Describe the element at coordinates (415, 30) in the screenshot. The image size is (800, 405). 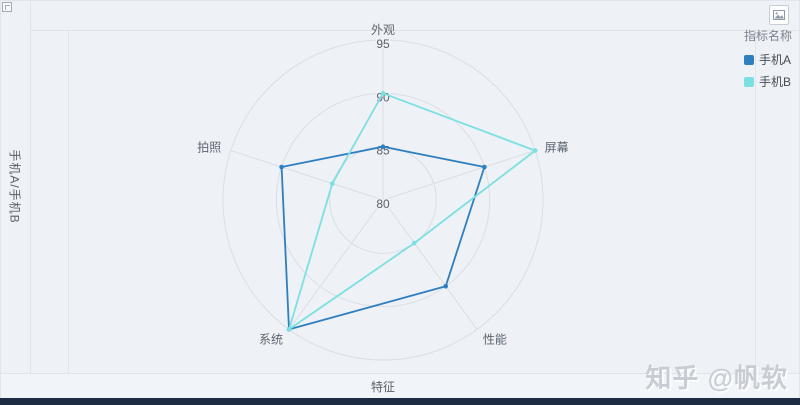
I see `header-divider` at that location.